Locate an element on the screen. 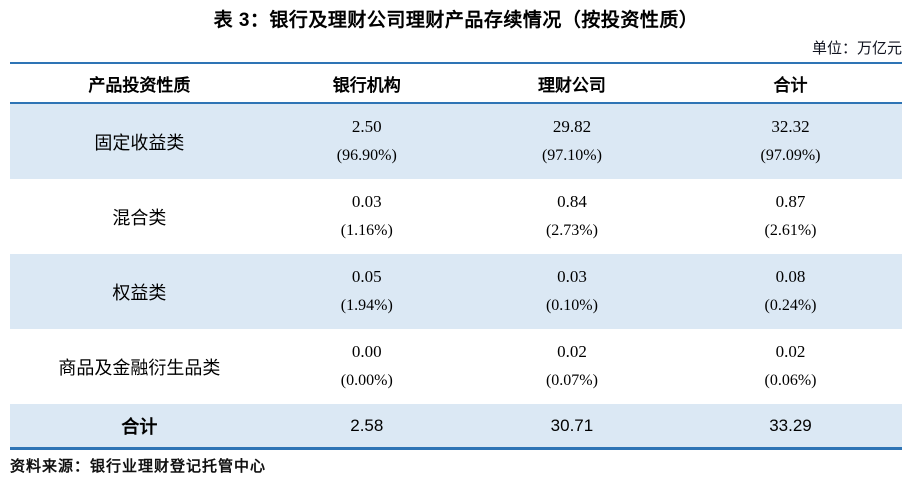 The height and width of the screenshot is (480, 912). cell-percent: (0.24%) is located at coordinates (790, 305).